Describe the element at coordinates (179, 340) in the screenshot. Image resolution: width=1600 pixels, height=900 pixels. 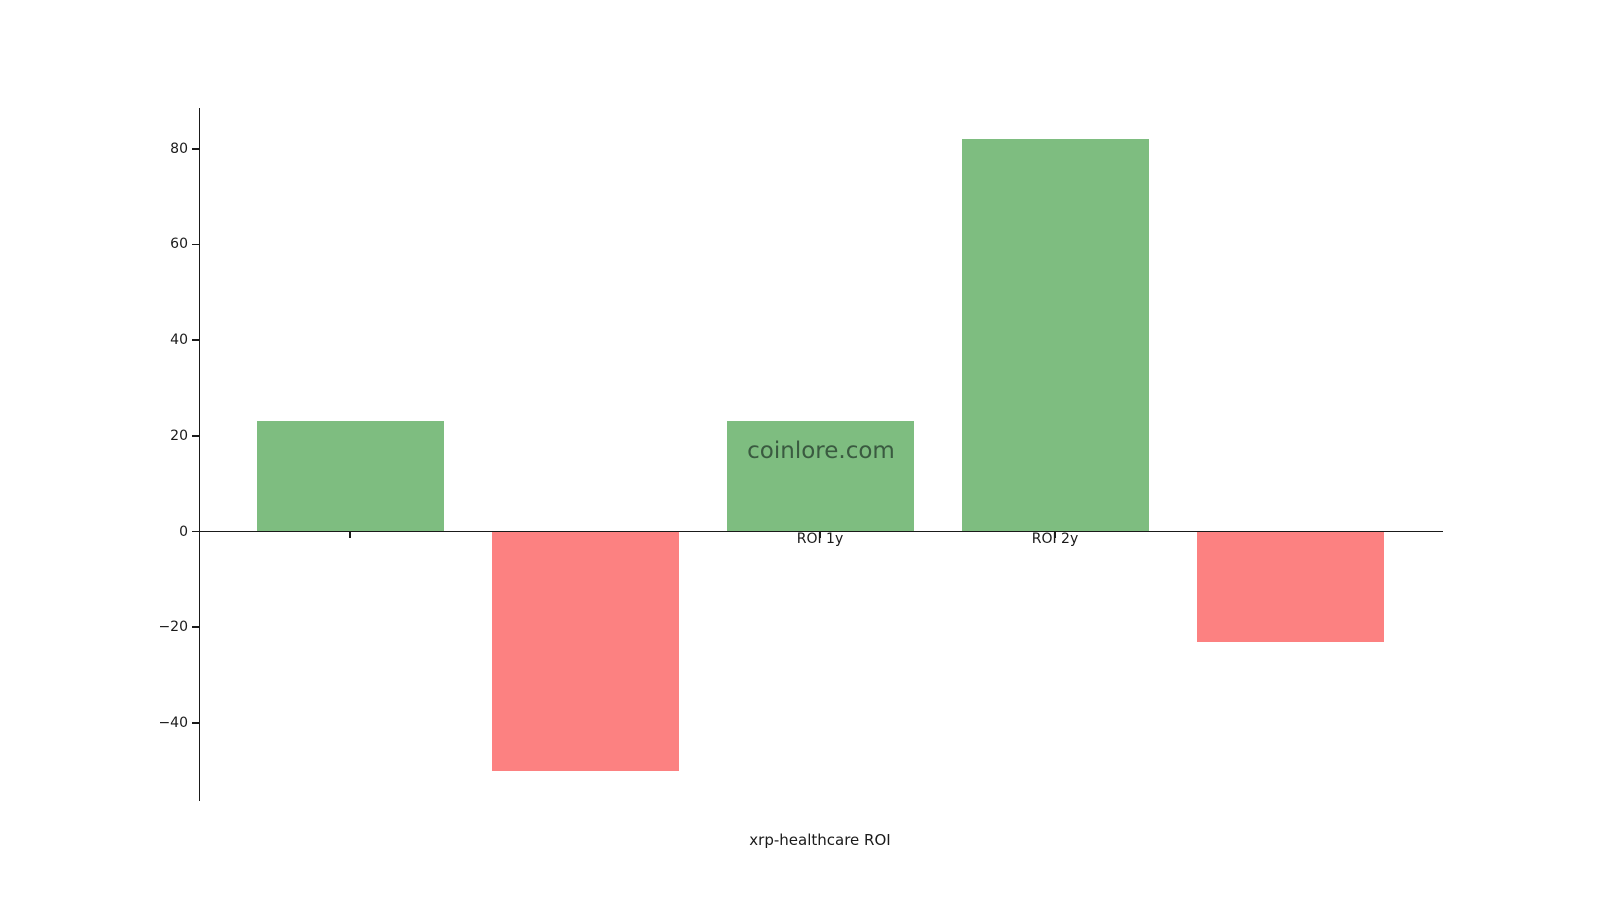
I see `y-tick-label: 40` at that location.